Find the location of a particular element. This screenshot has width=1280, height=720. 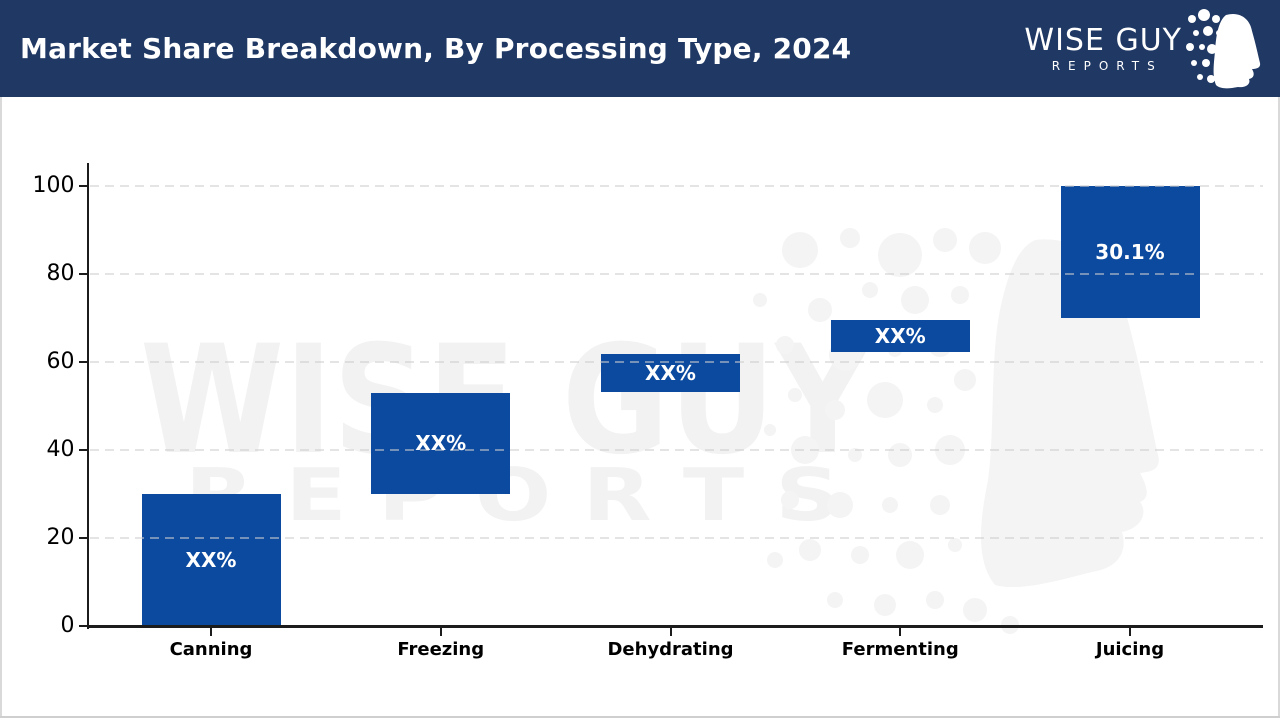

card-bottom-border is located at coordinates (640, 717).